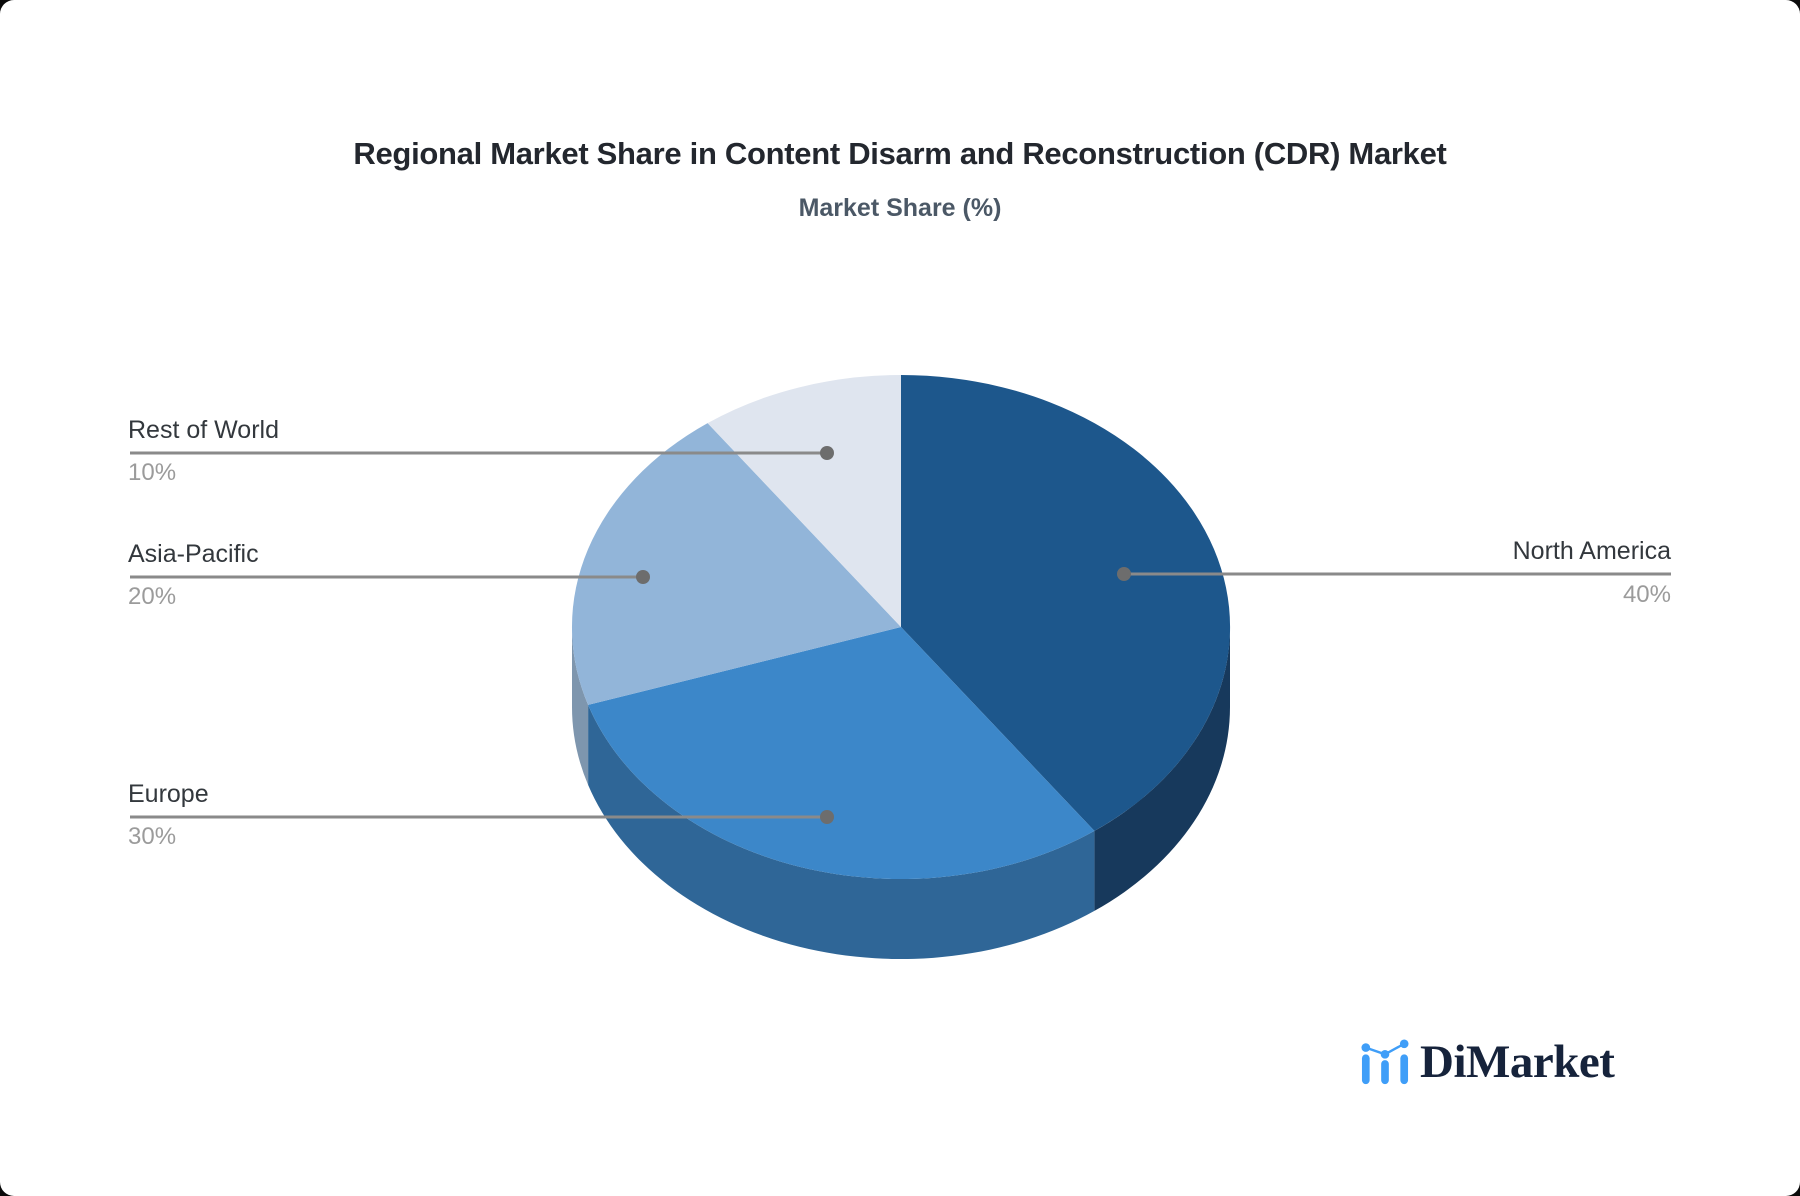 Image resolution: width=1800 pixels, height=1196 pixels. I want to click on callout-dots, so click(883, 635).